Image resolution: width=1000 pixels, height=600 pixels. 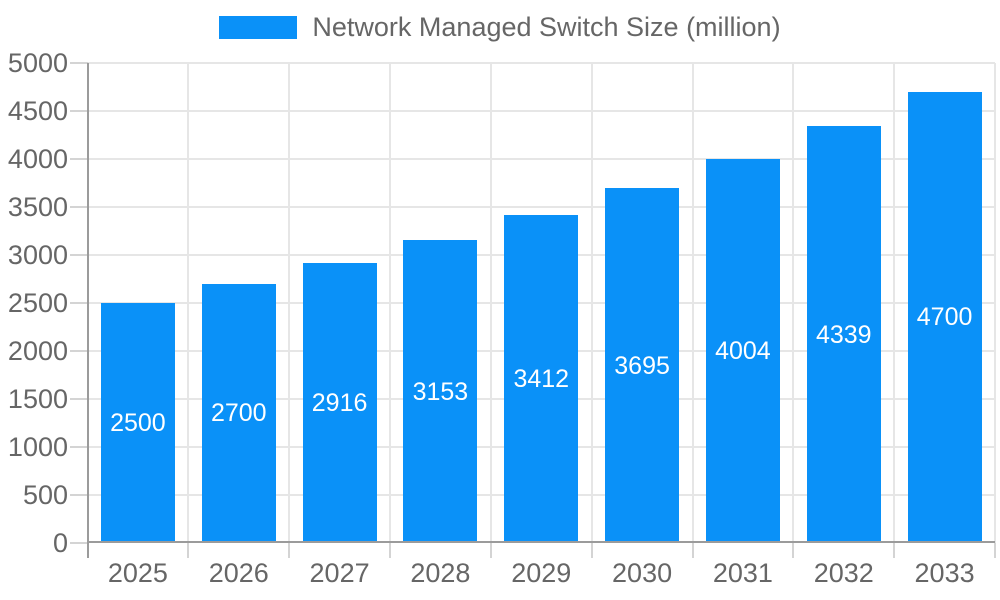 I want to click on bar-value-label: 2700, so click(x=238, y=413).